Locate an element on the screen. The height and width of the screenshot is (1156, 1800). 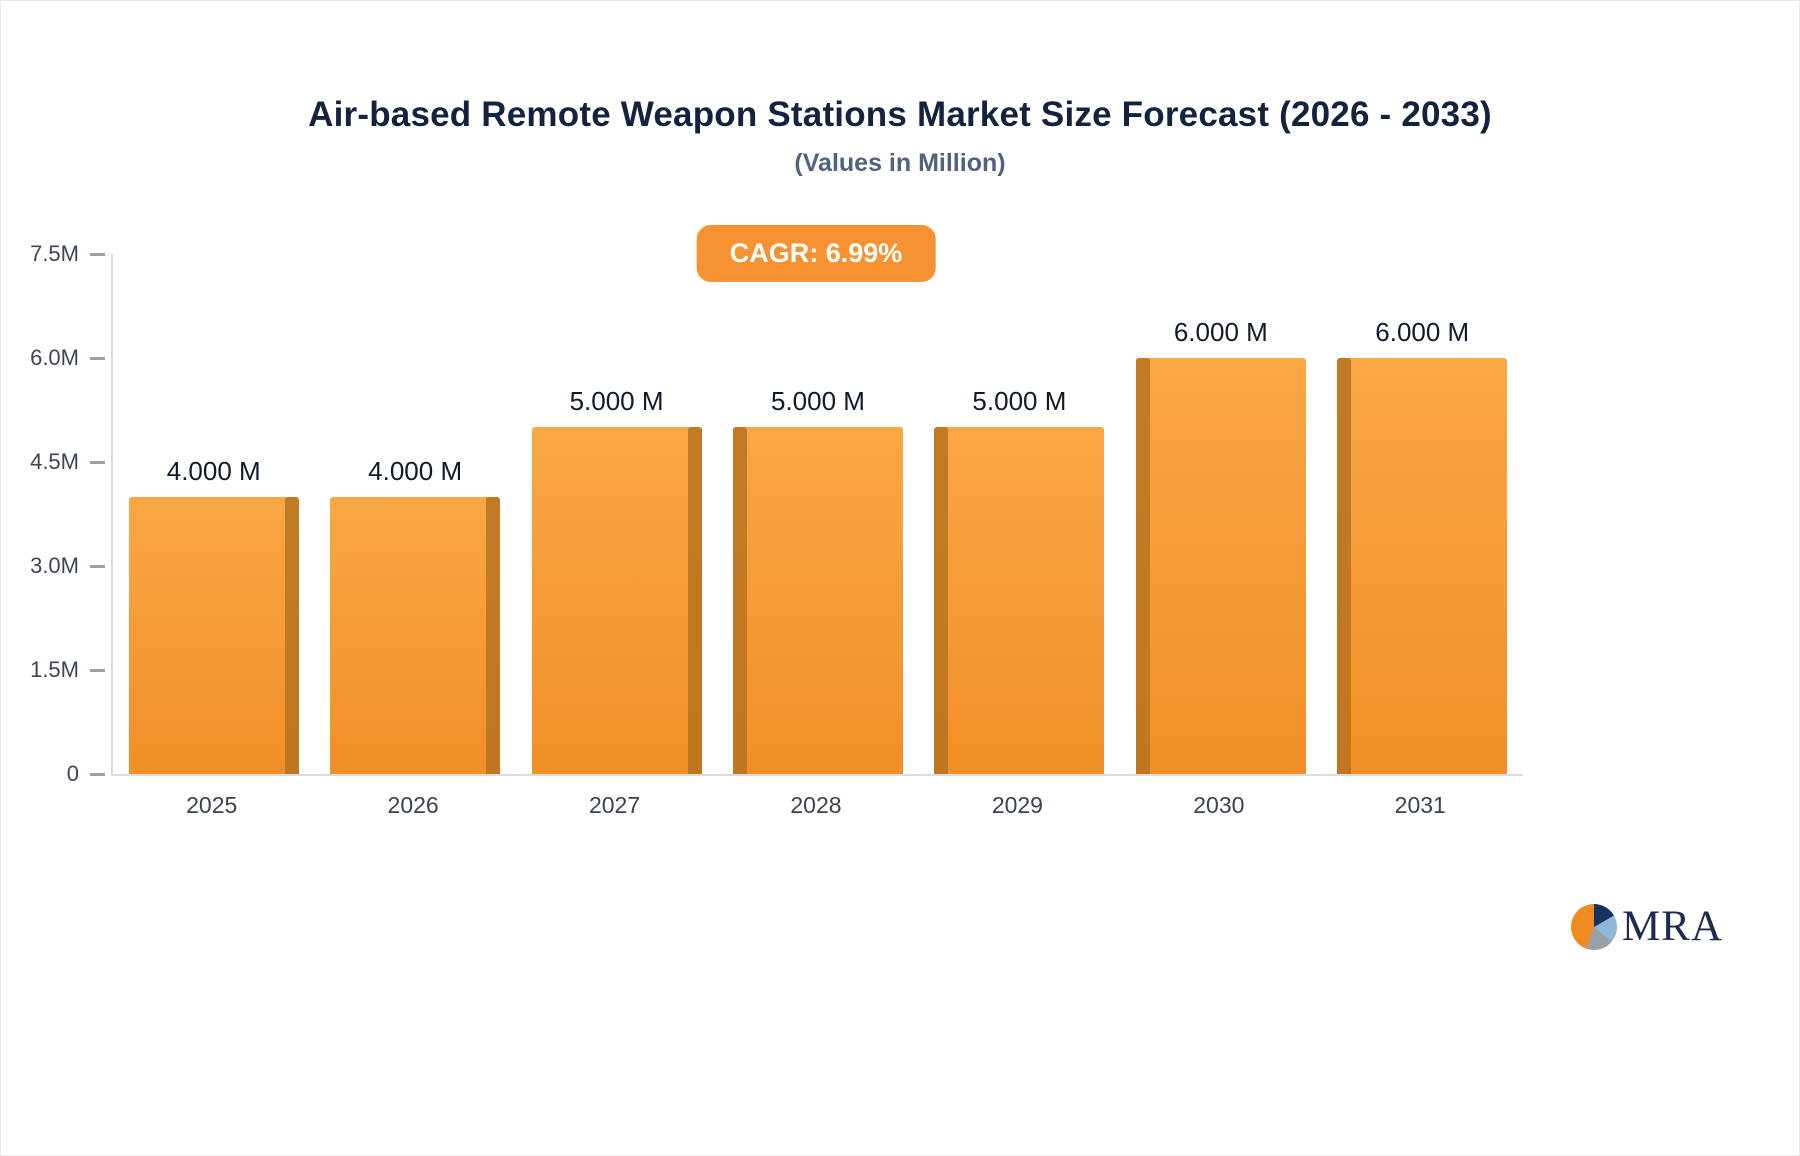
mra-logo: MRA is located at coordinates (1647, 926).